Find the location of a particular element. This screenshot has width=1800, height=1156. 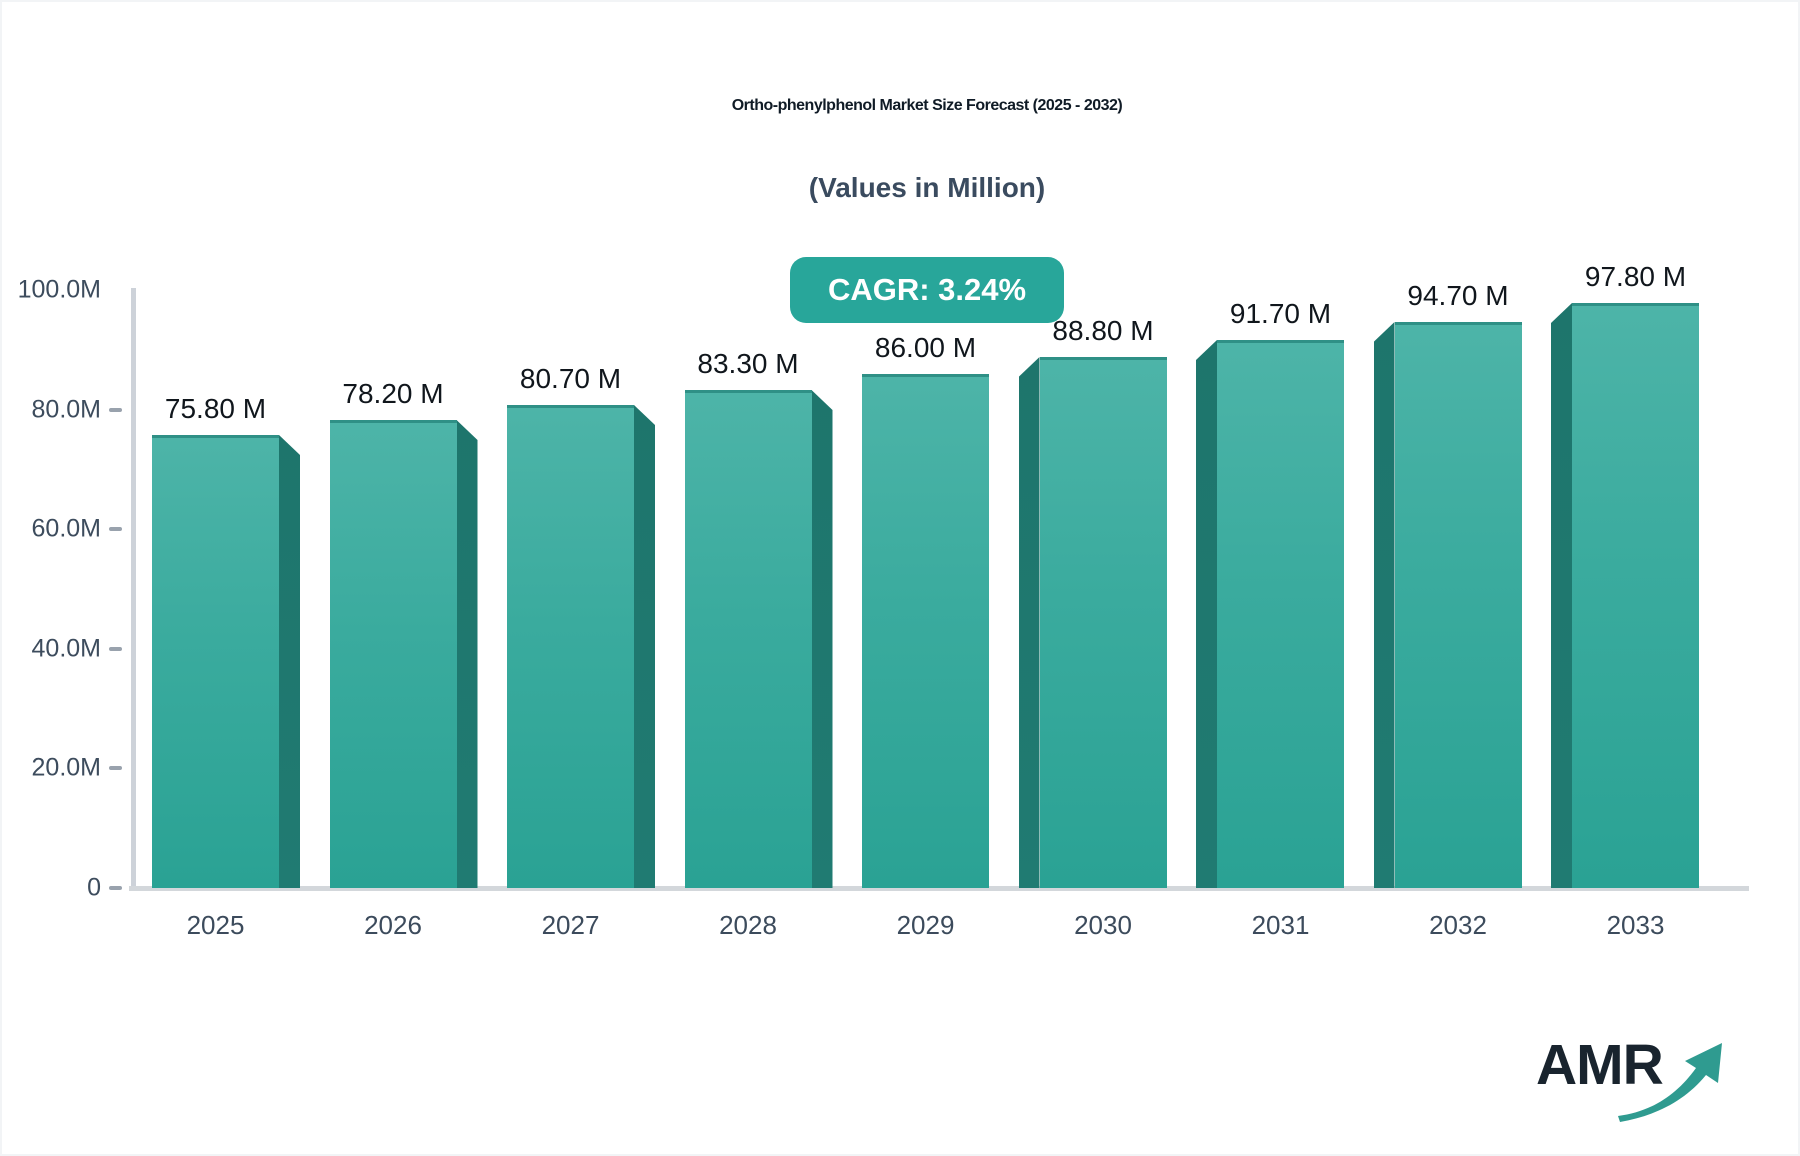

x-axis-label: 2029 is located at coordinates (925, 925).